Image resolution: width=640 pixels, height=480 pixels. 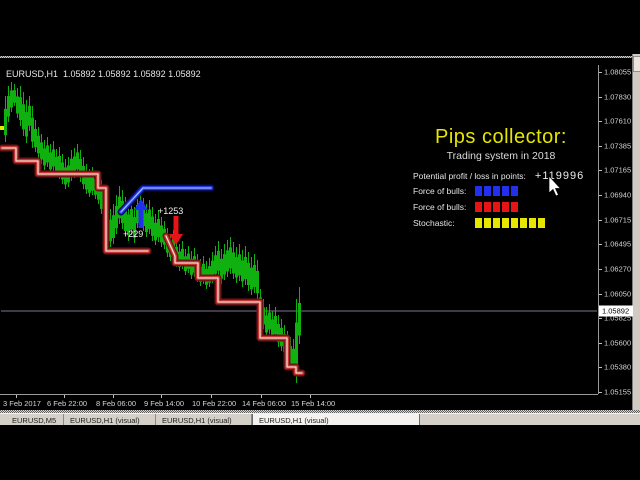 What do you see at coordinates (469, 176) in the screenshot?
I see `profit-label: Potential profit / loss in points:` at bounding box center [469, 176].